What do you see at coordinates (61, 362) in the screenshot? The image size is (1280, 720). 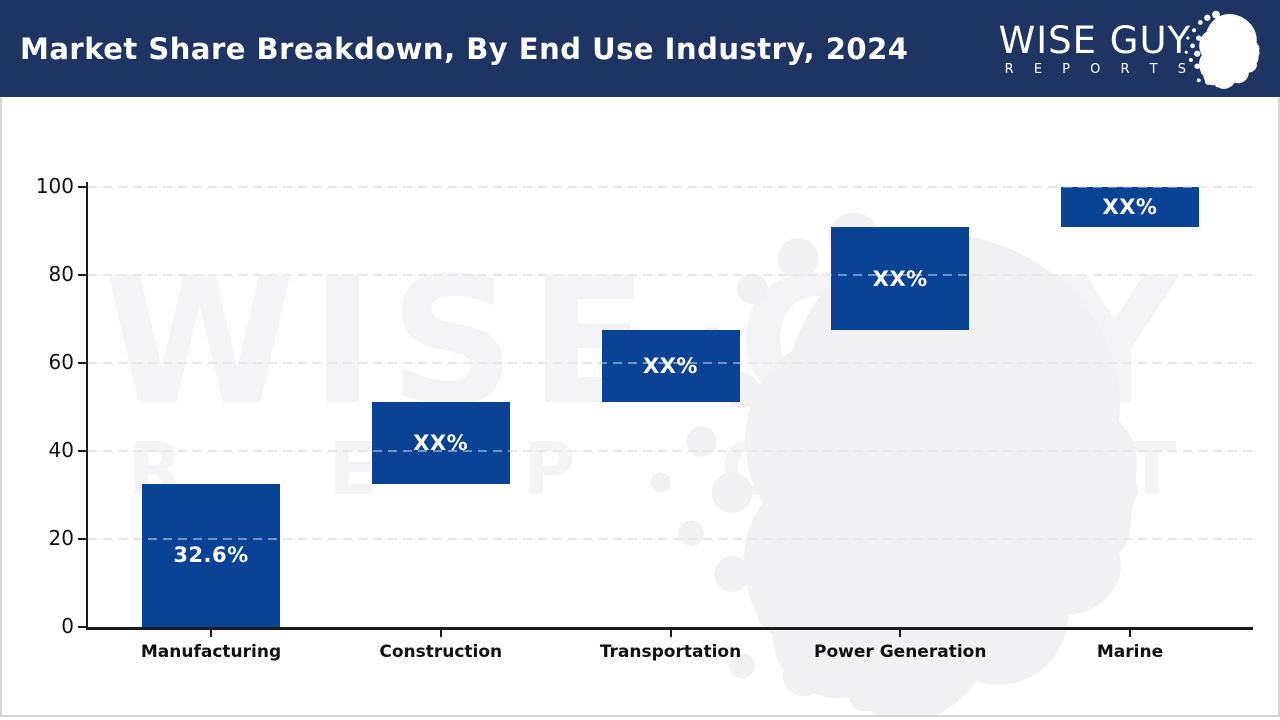 I see `y-tick-label-60: 60` at bounding box center [61, 362].